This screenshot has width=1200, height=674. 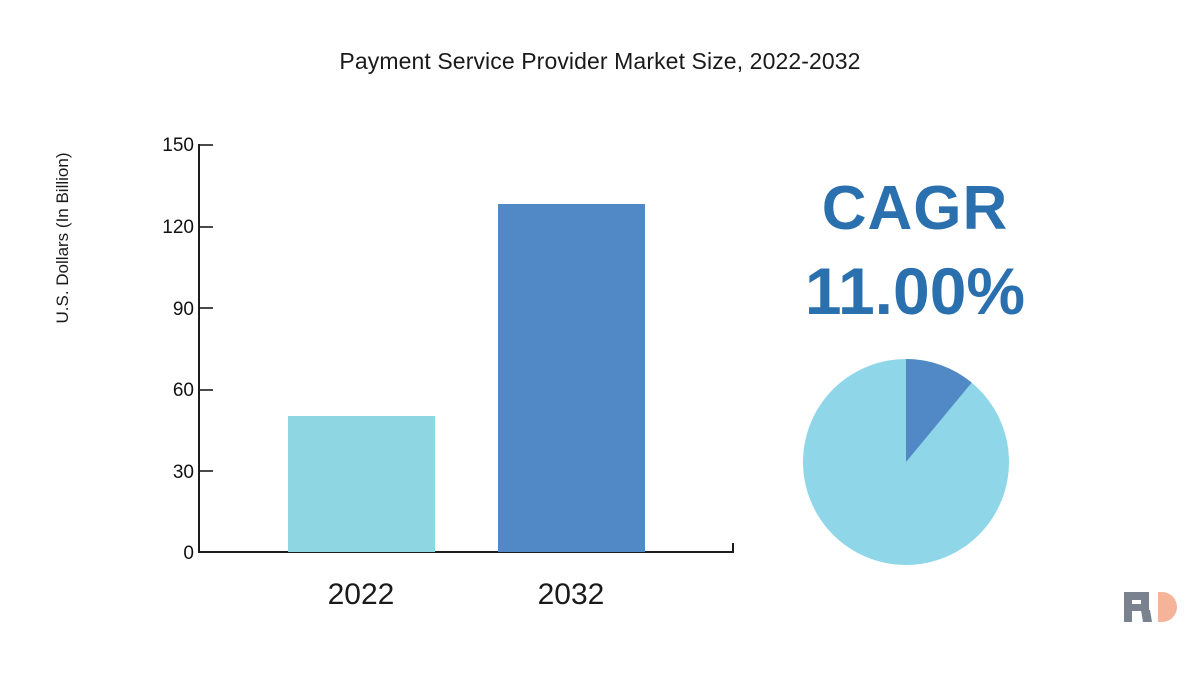 What do you see at coordinates (915, 291) in the screenshot?
I see `cagr-value: 11.00%` at bounding box center [915, 291].